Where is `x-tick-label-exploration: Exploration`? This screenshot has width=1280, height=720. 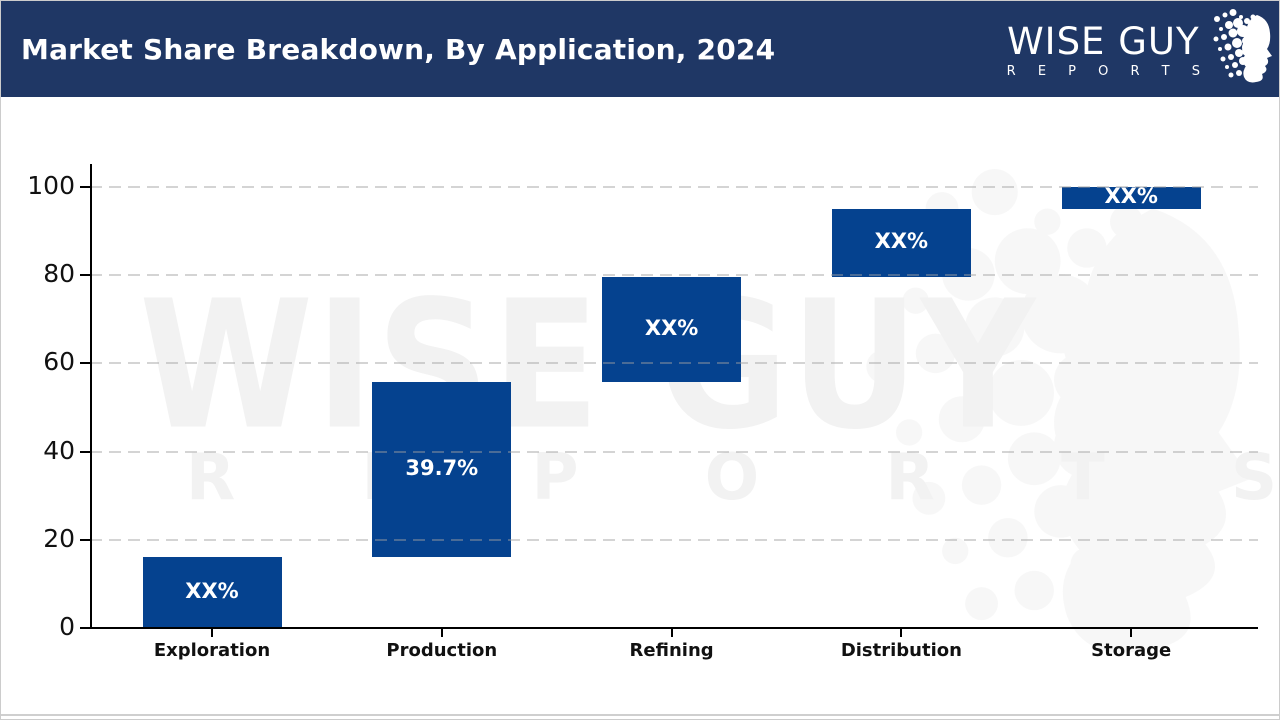
x-tick-label-exploration: Exploration is located at coordinates (212, 650).